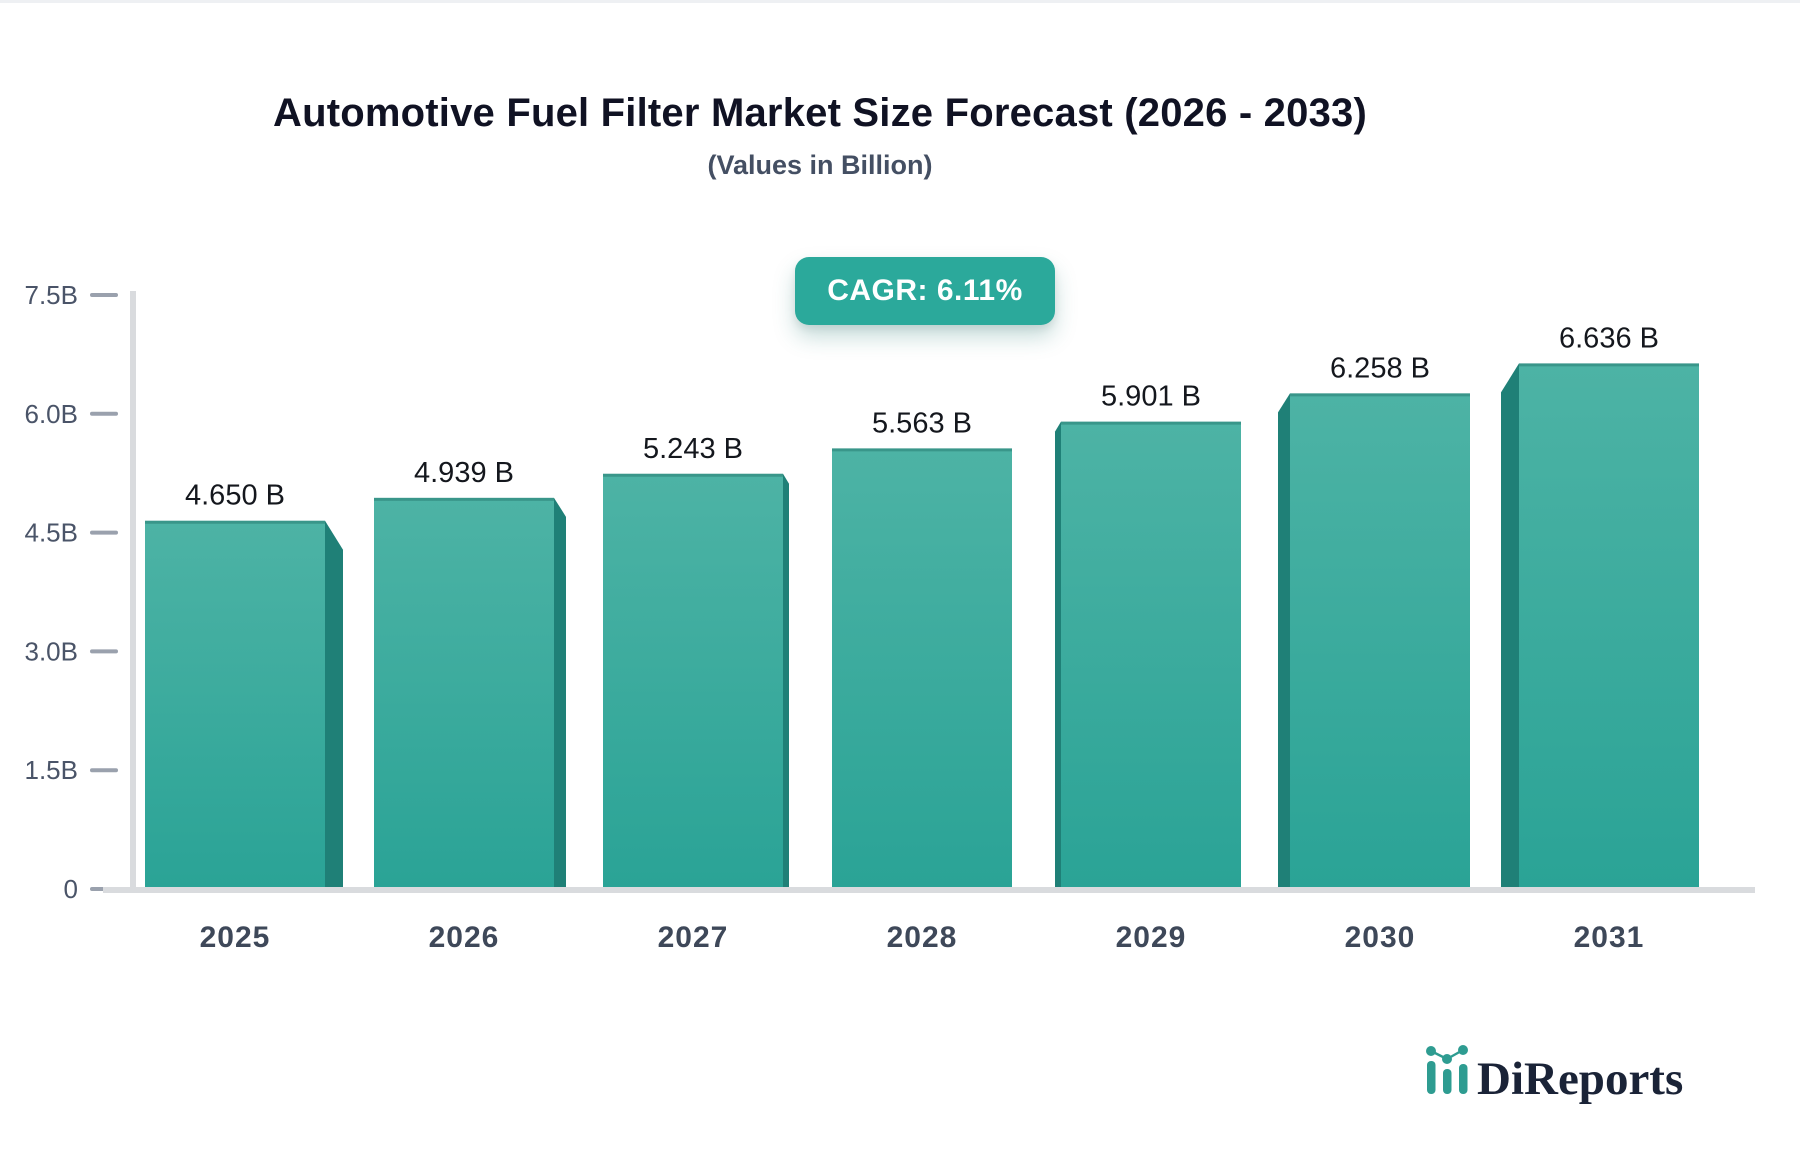  I want to click on y-tick-label: 7.5B, so click(52, 295).